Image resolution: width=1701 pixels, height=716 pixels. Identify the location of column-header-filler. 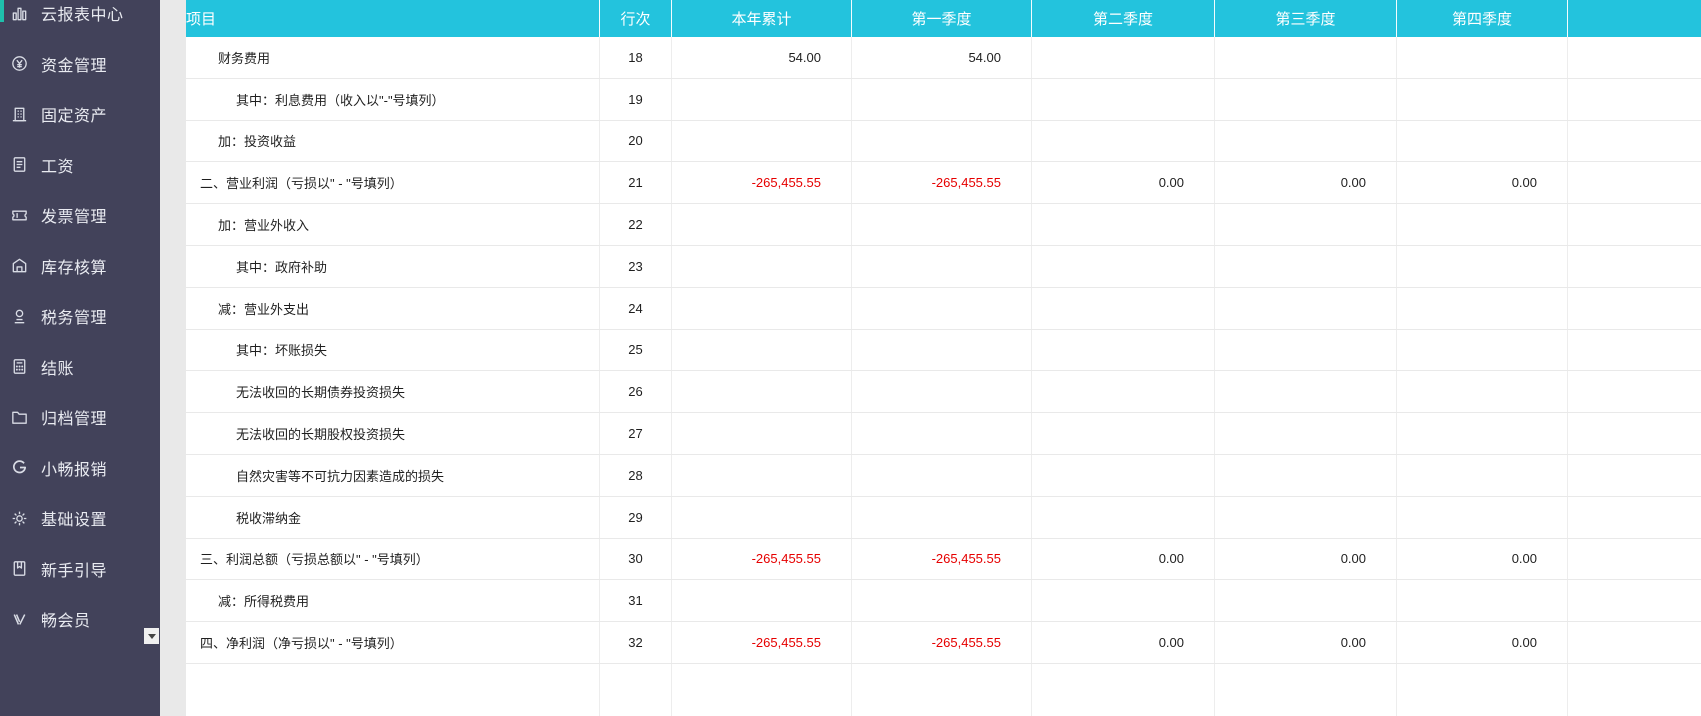
(1634, 18).